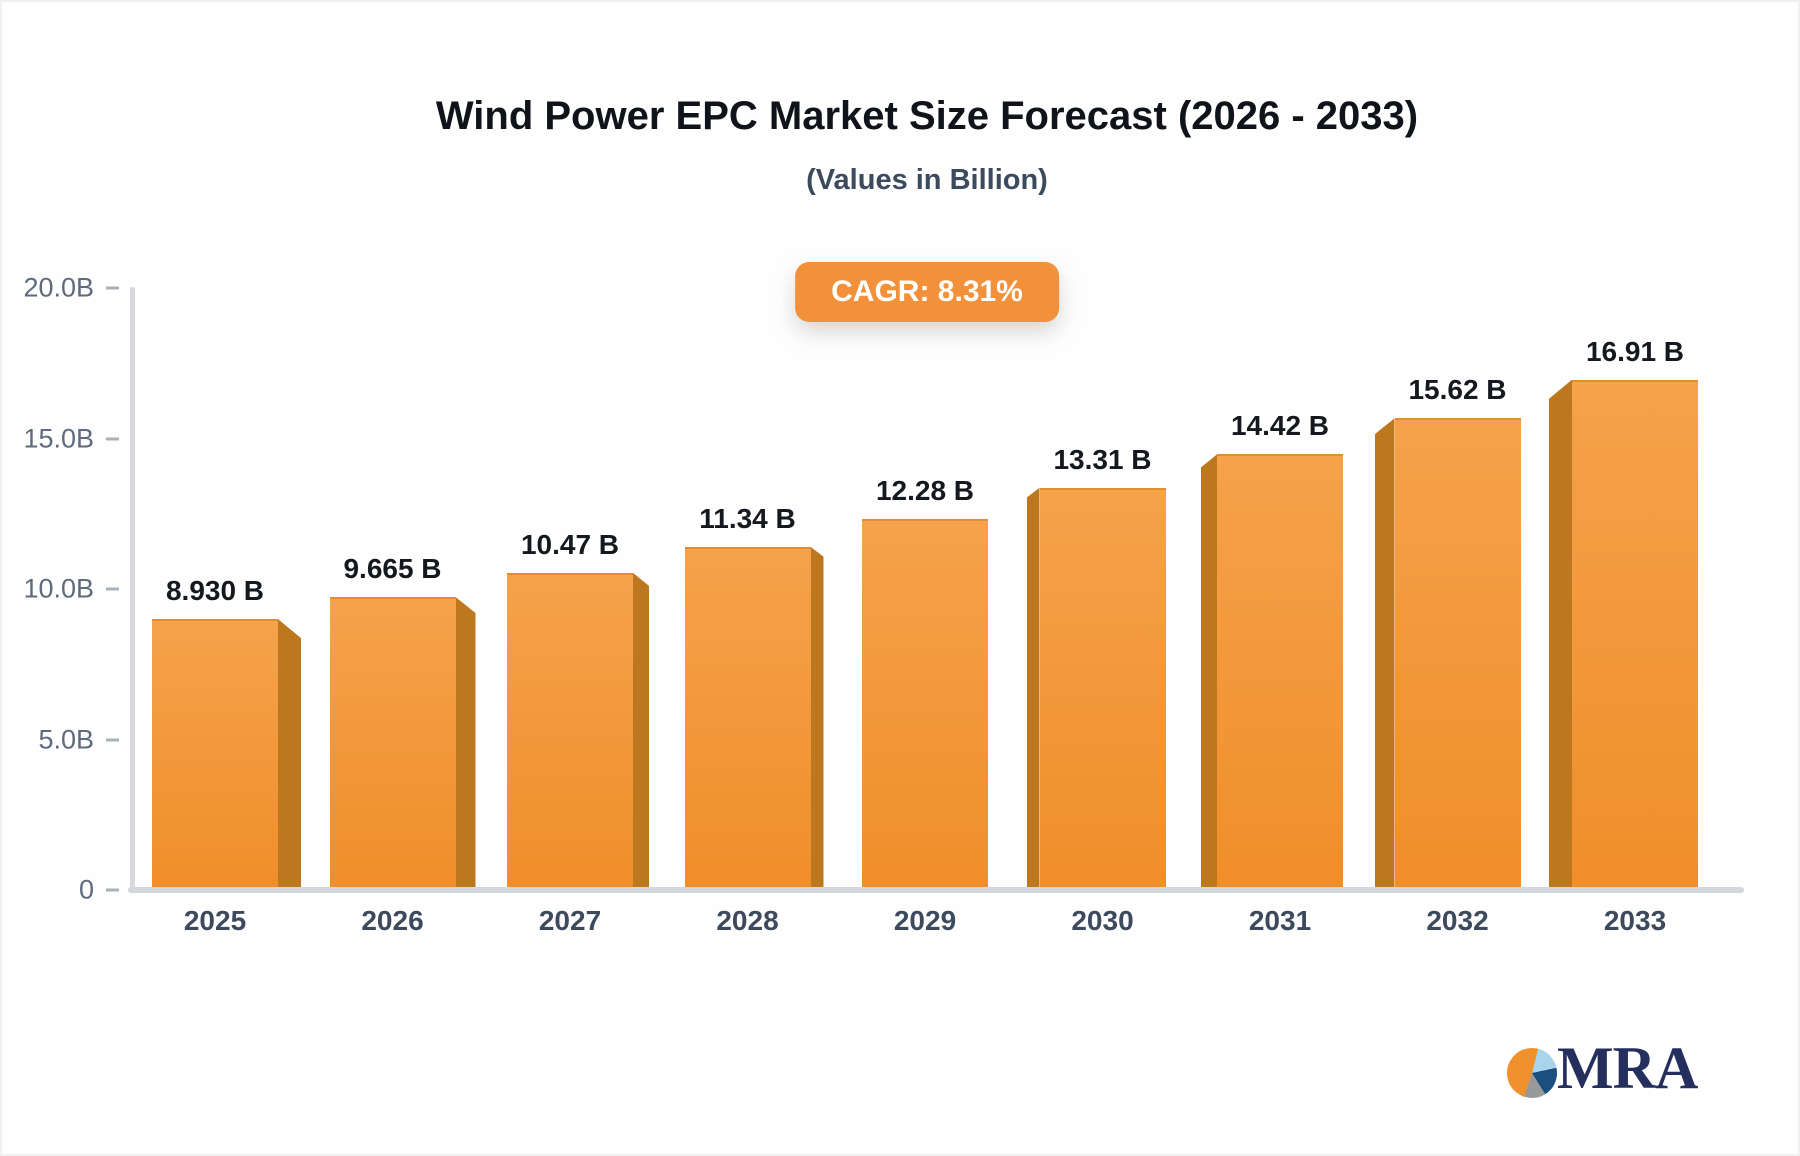 Image resolution: width=1800 pixels, height=1156 pixels. What do you see at coordinates (1635, 351) in the screenshot?
I see `bar-value-label: 16.91 B` at bounding box center [1635, 351].